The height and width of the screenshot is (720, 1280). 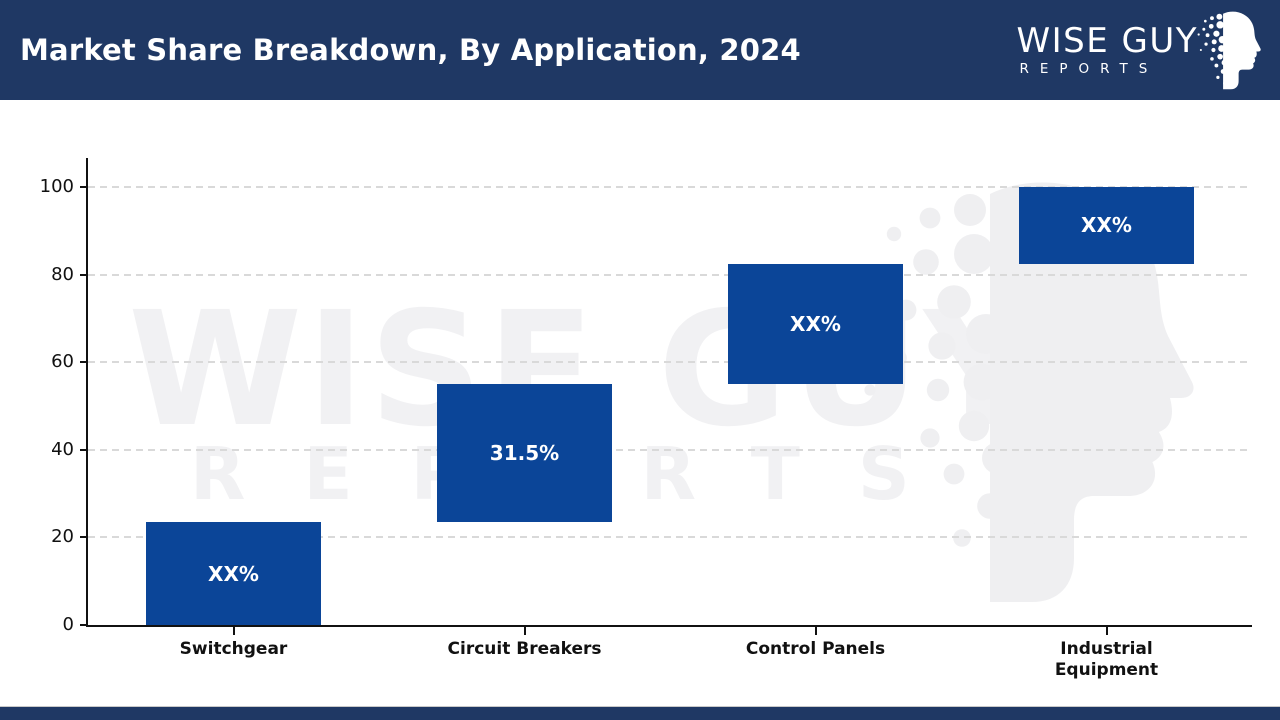 I want to click on x-category-label: Control Panels, so click(x=815, y=649).